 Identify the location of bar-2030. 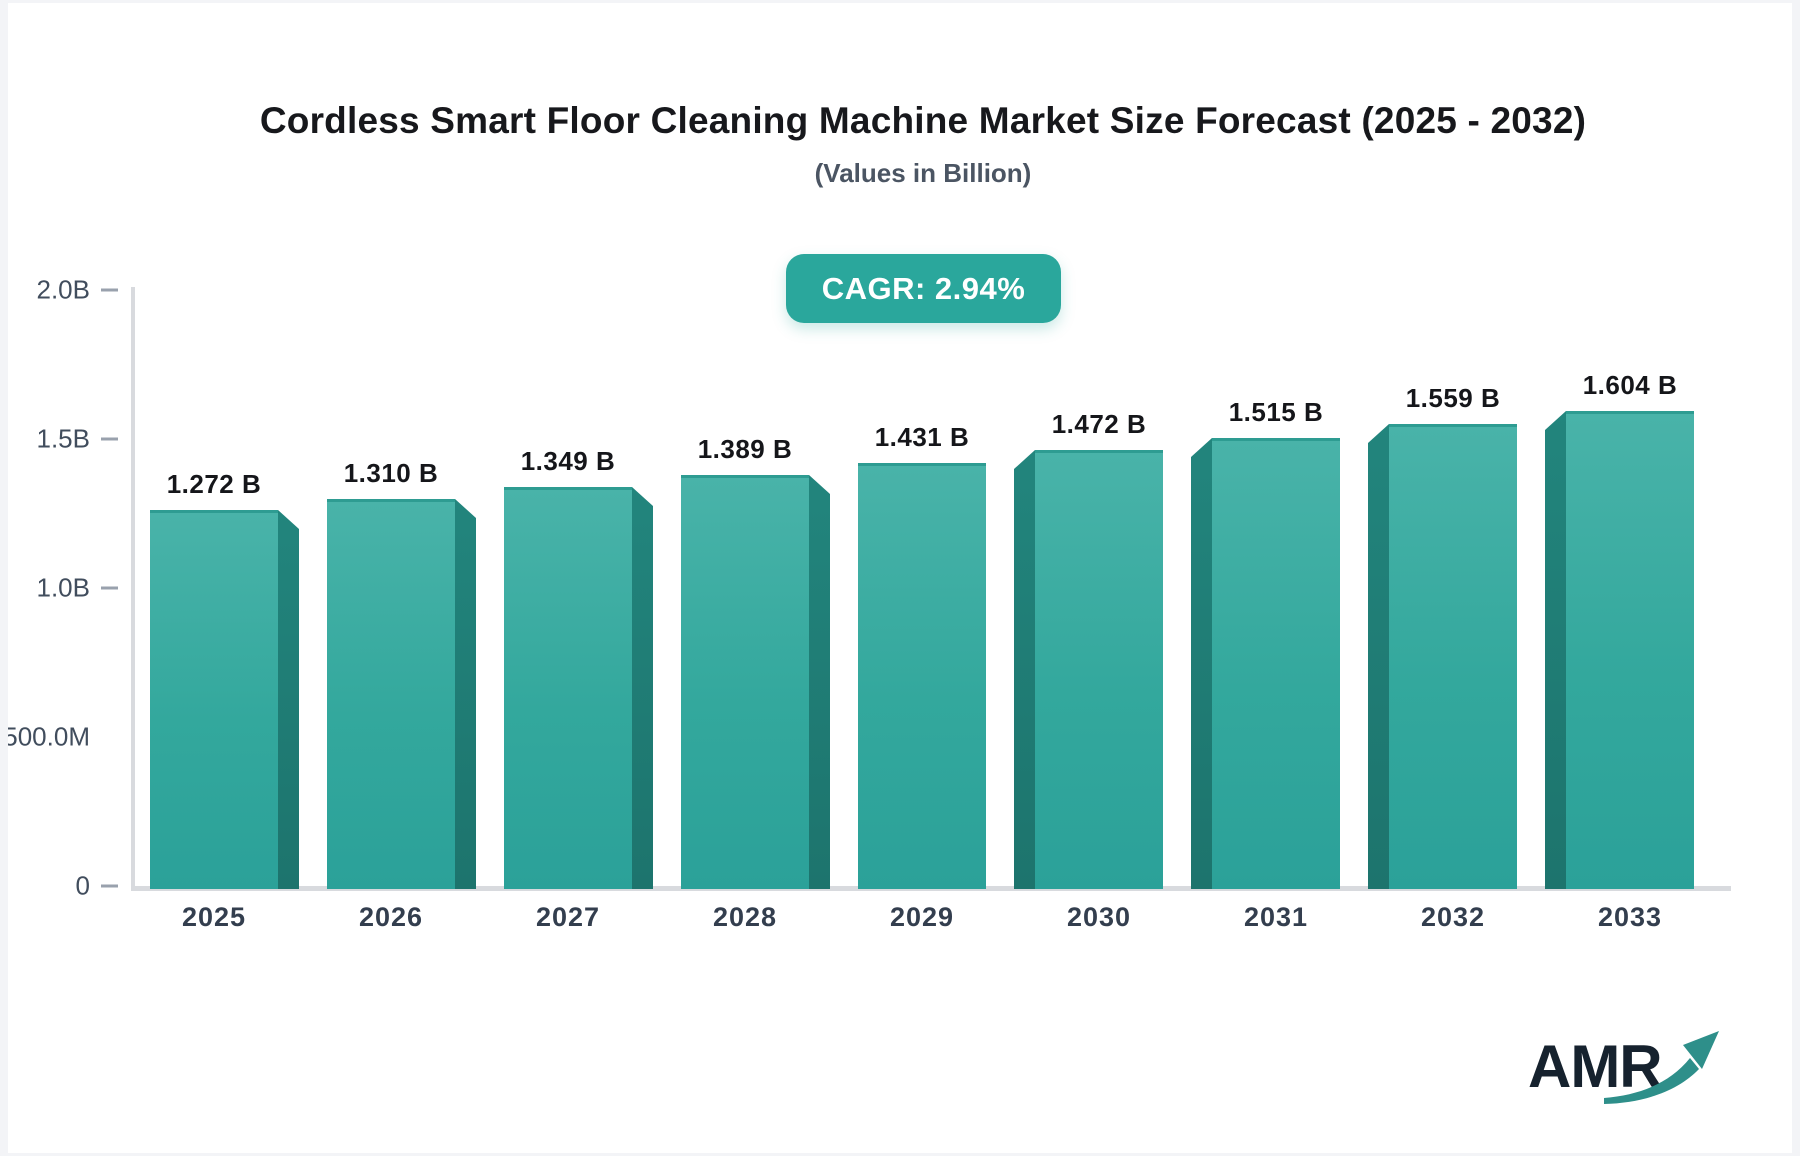
(1099, 669).